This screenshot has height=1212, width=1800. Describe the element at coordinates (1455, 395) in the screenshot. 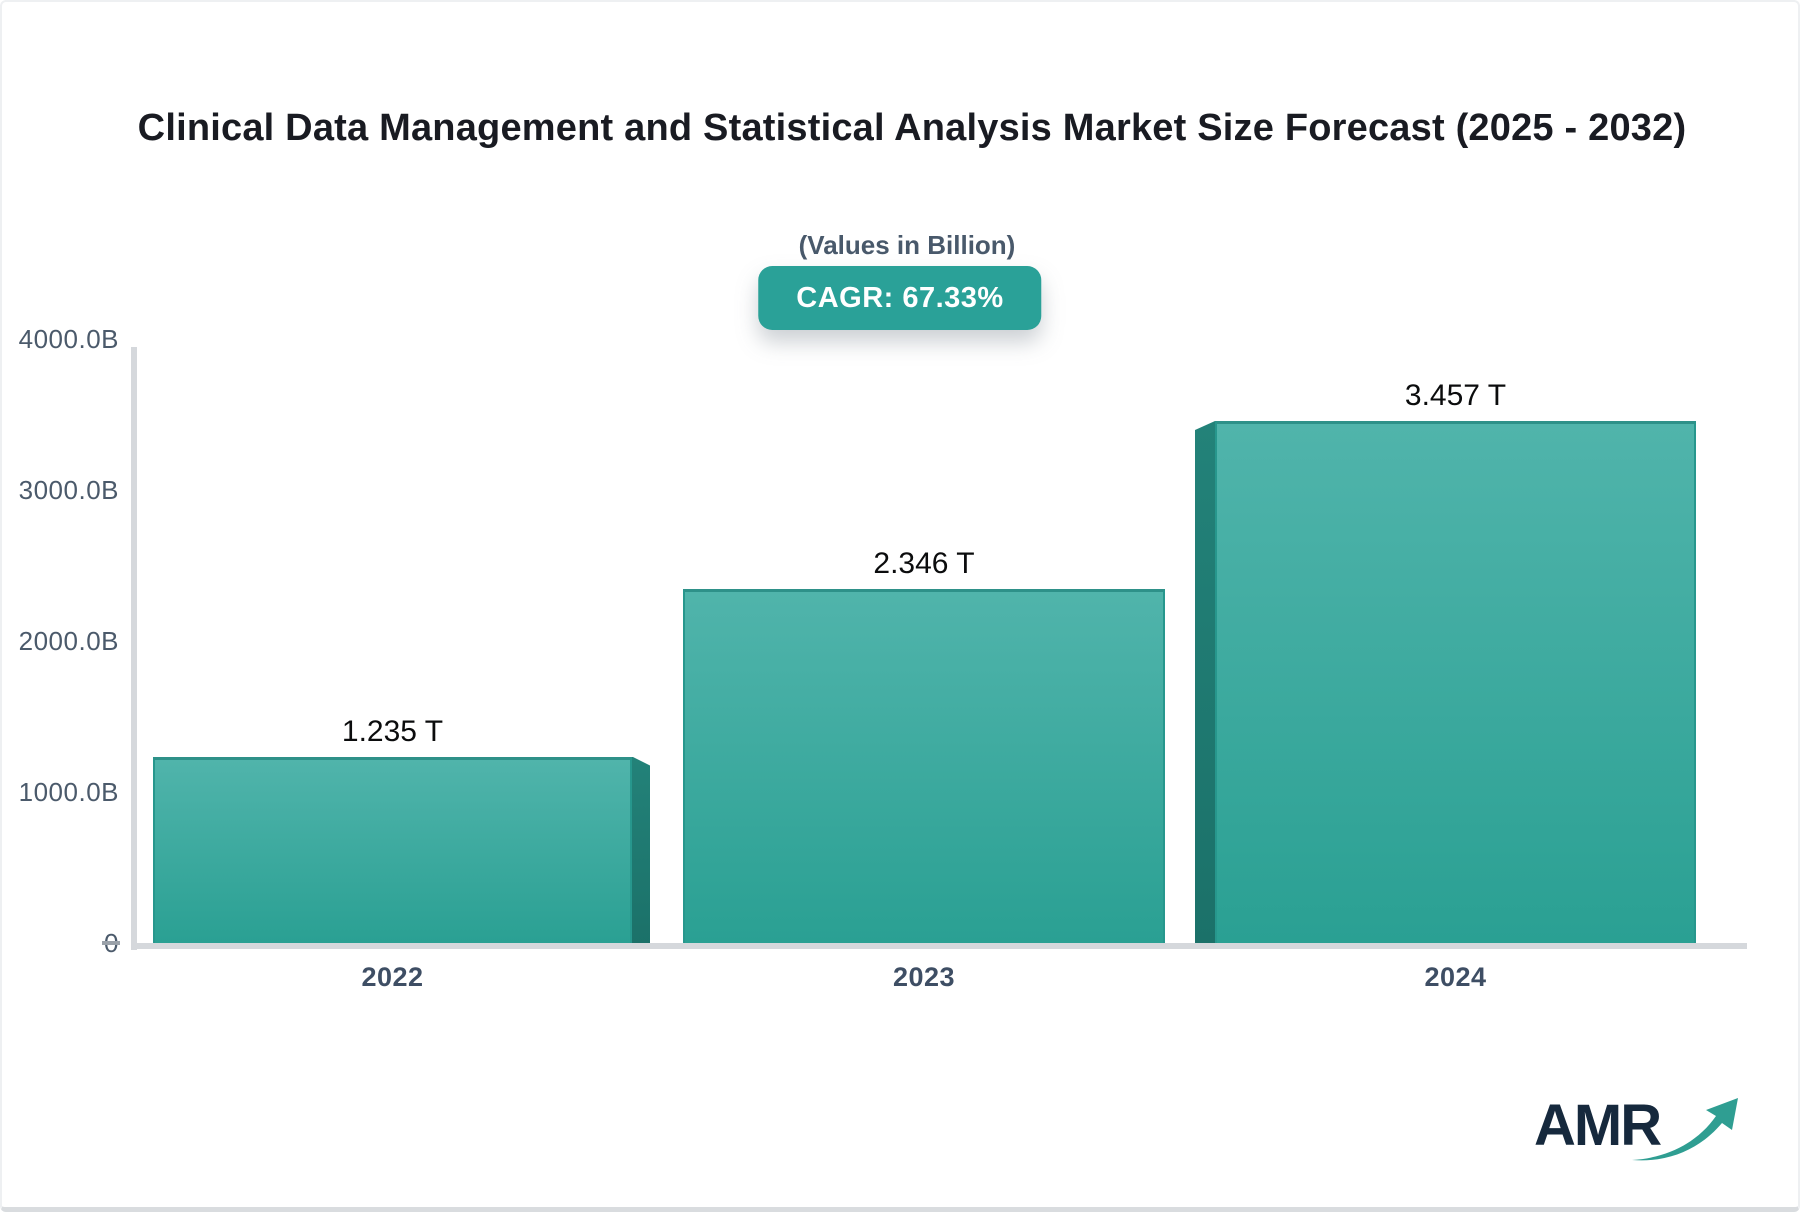

I see `bar-value-label: 3.457 T` at that location.